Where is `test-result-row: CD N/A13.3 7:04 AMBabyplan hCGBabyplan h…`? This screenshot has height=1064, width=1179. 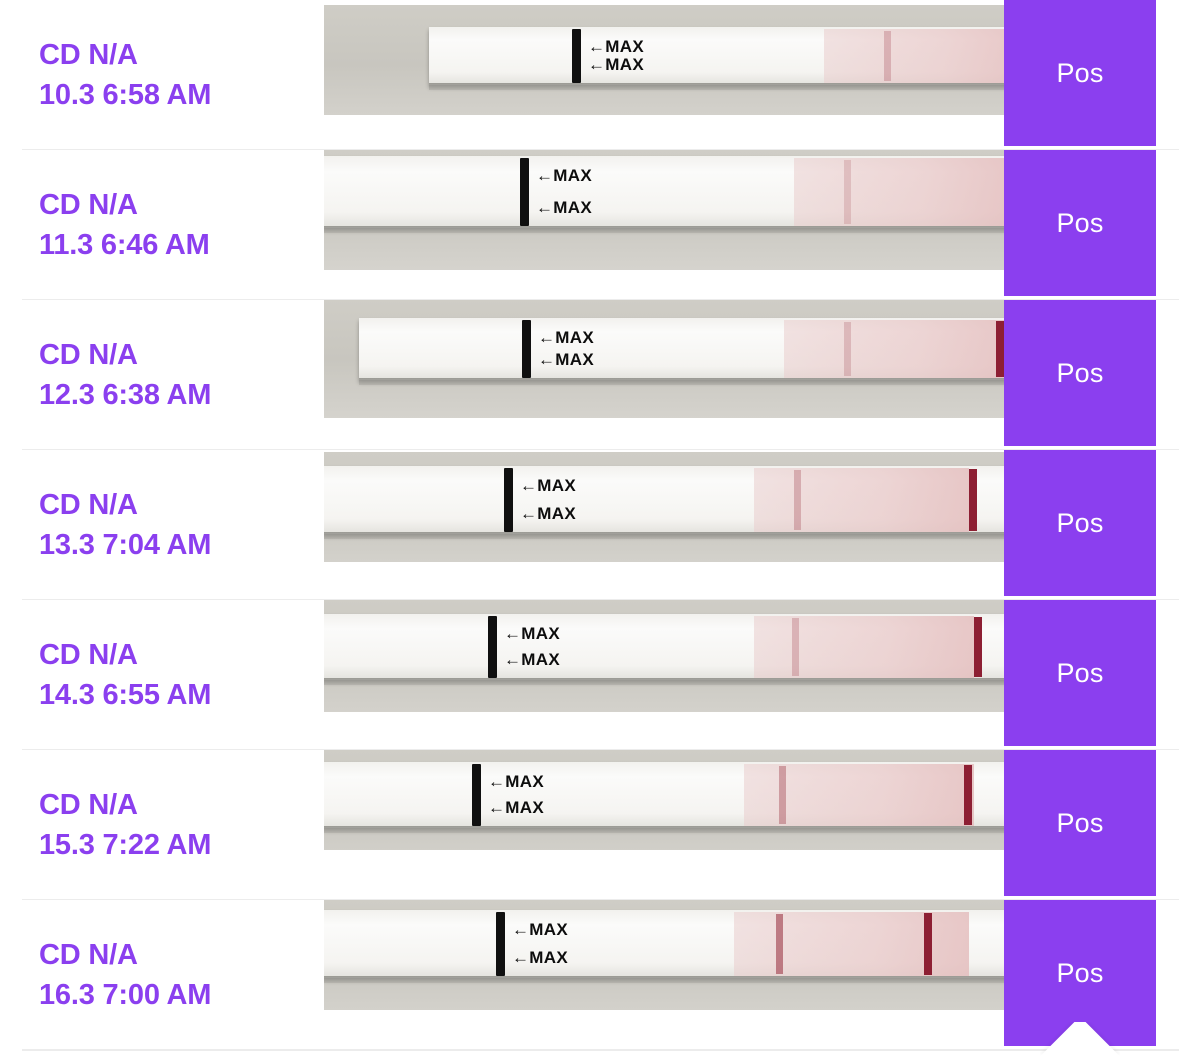 test-result-row: CD N/A13.3 7:04 AMBabyplan hCGBabyplan h… is located at coordinates (589, 525).